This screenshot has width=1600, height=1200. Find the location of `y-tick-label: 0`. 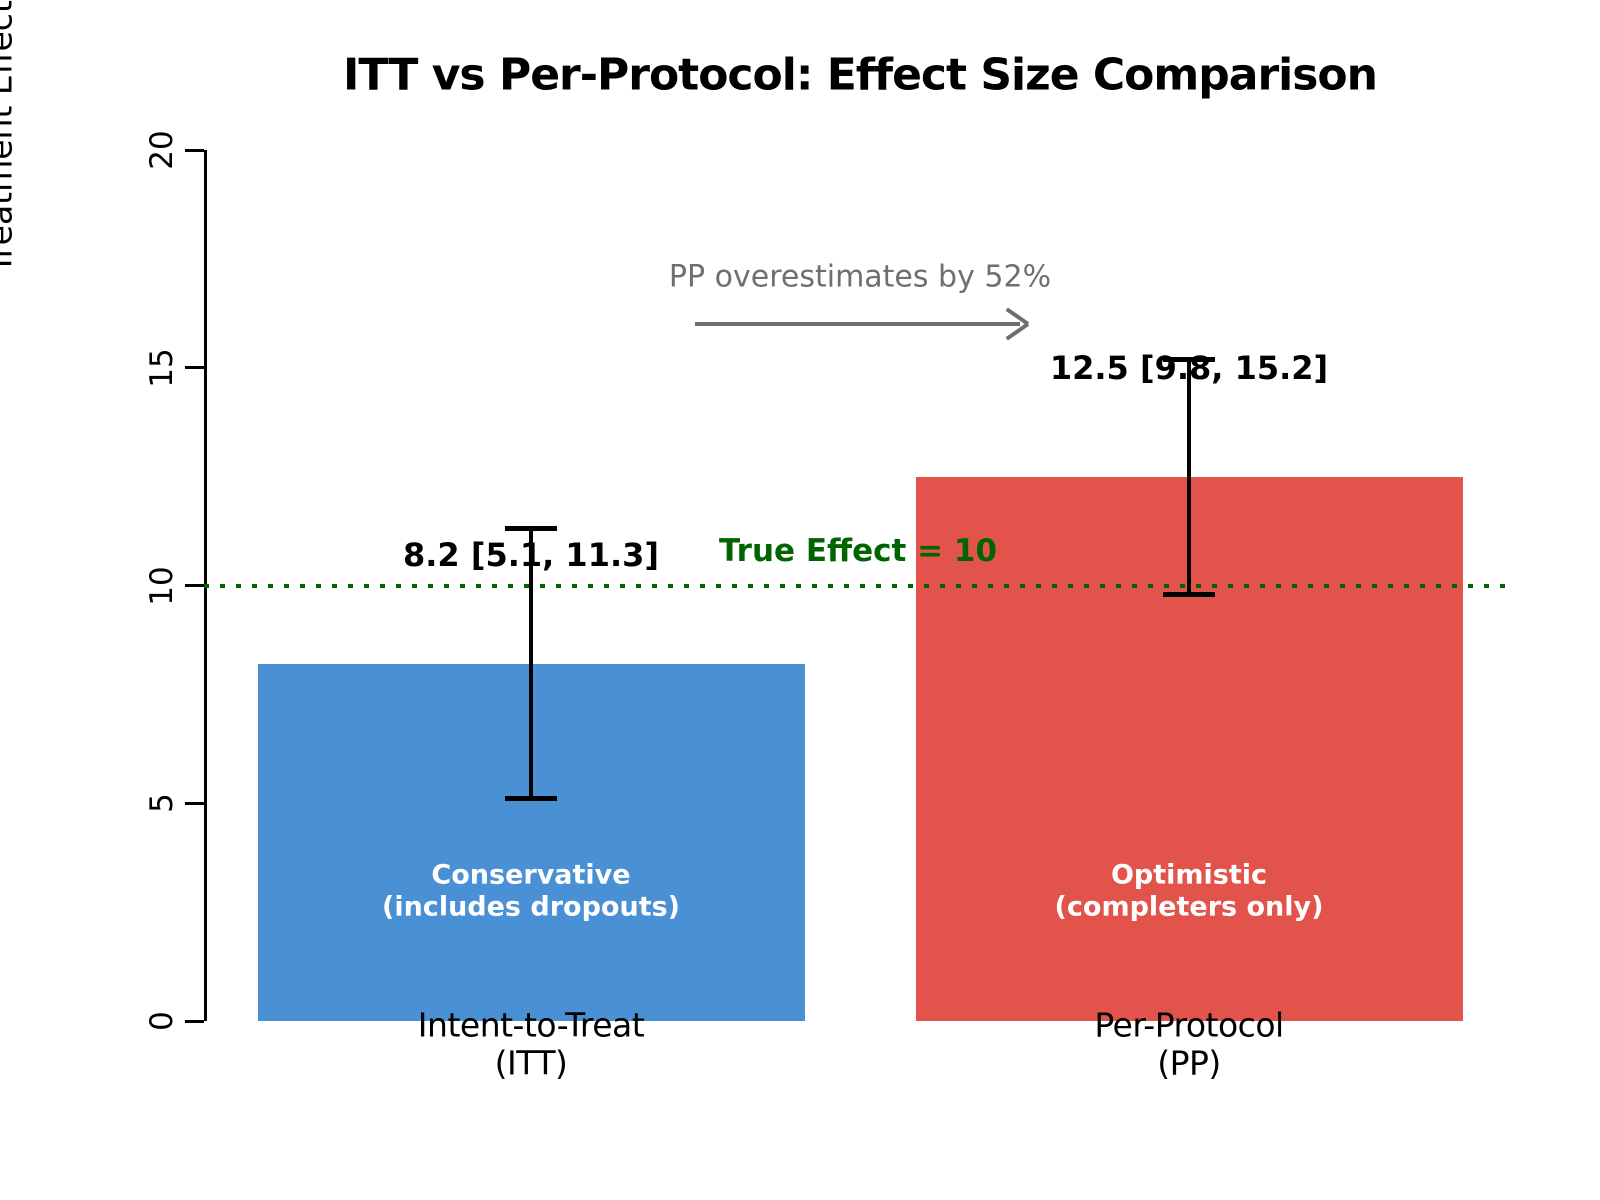

y-tick-label: 0 is located at coordinates (162, 1021).